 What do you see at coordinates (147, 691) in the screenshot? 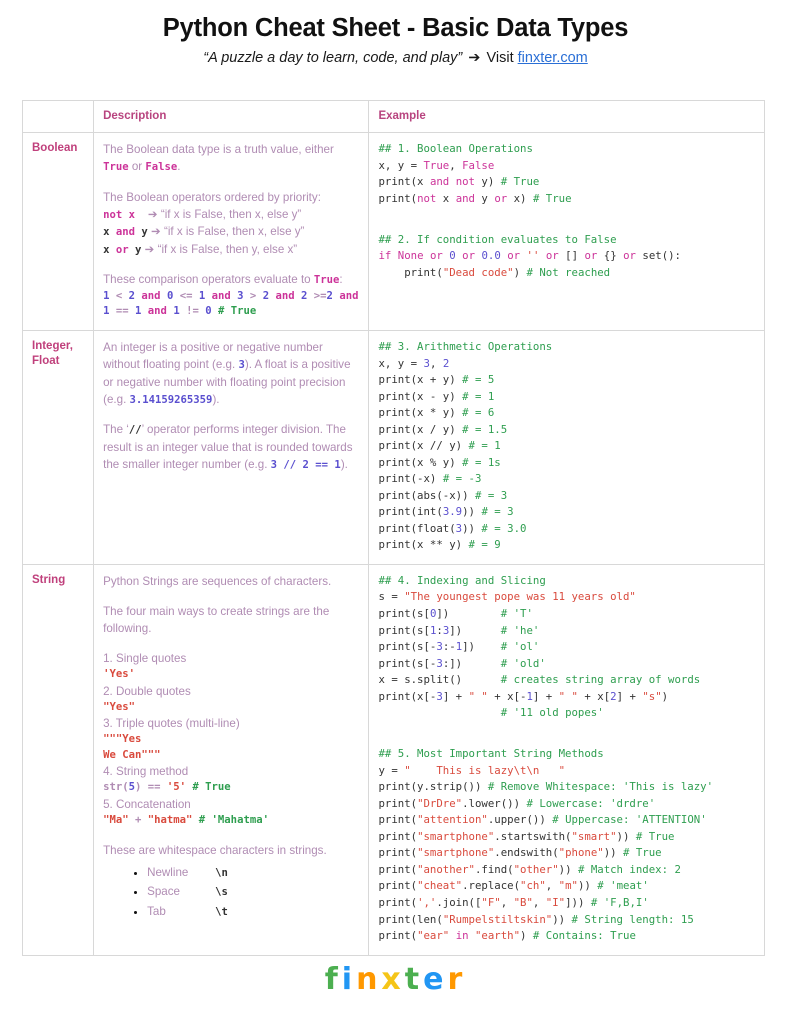
I see `string-way-2-label: 2. Double quotes` at bounding box center [147, 691].